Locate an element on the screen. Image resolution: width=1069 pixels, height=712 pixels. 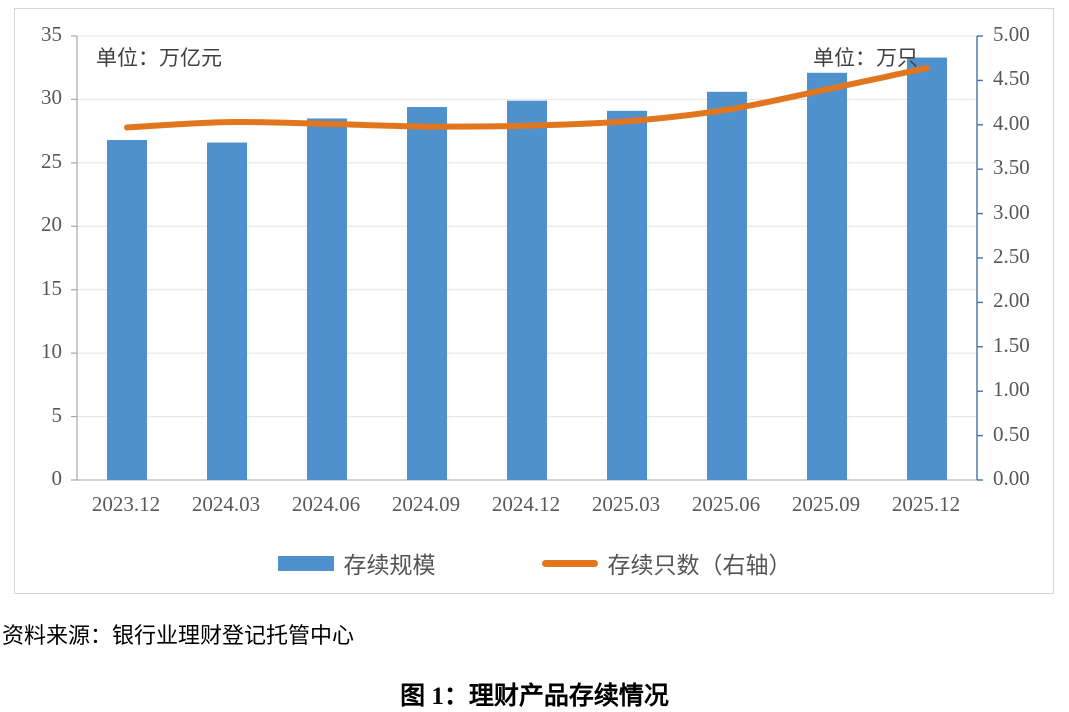
right-tick-0.50: 0.50 is located at coordinates (1011, 433).